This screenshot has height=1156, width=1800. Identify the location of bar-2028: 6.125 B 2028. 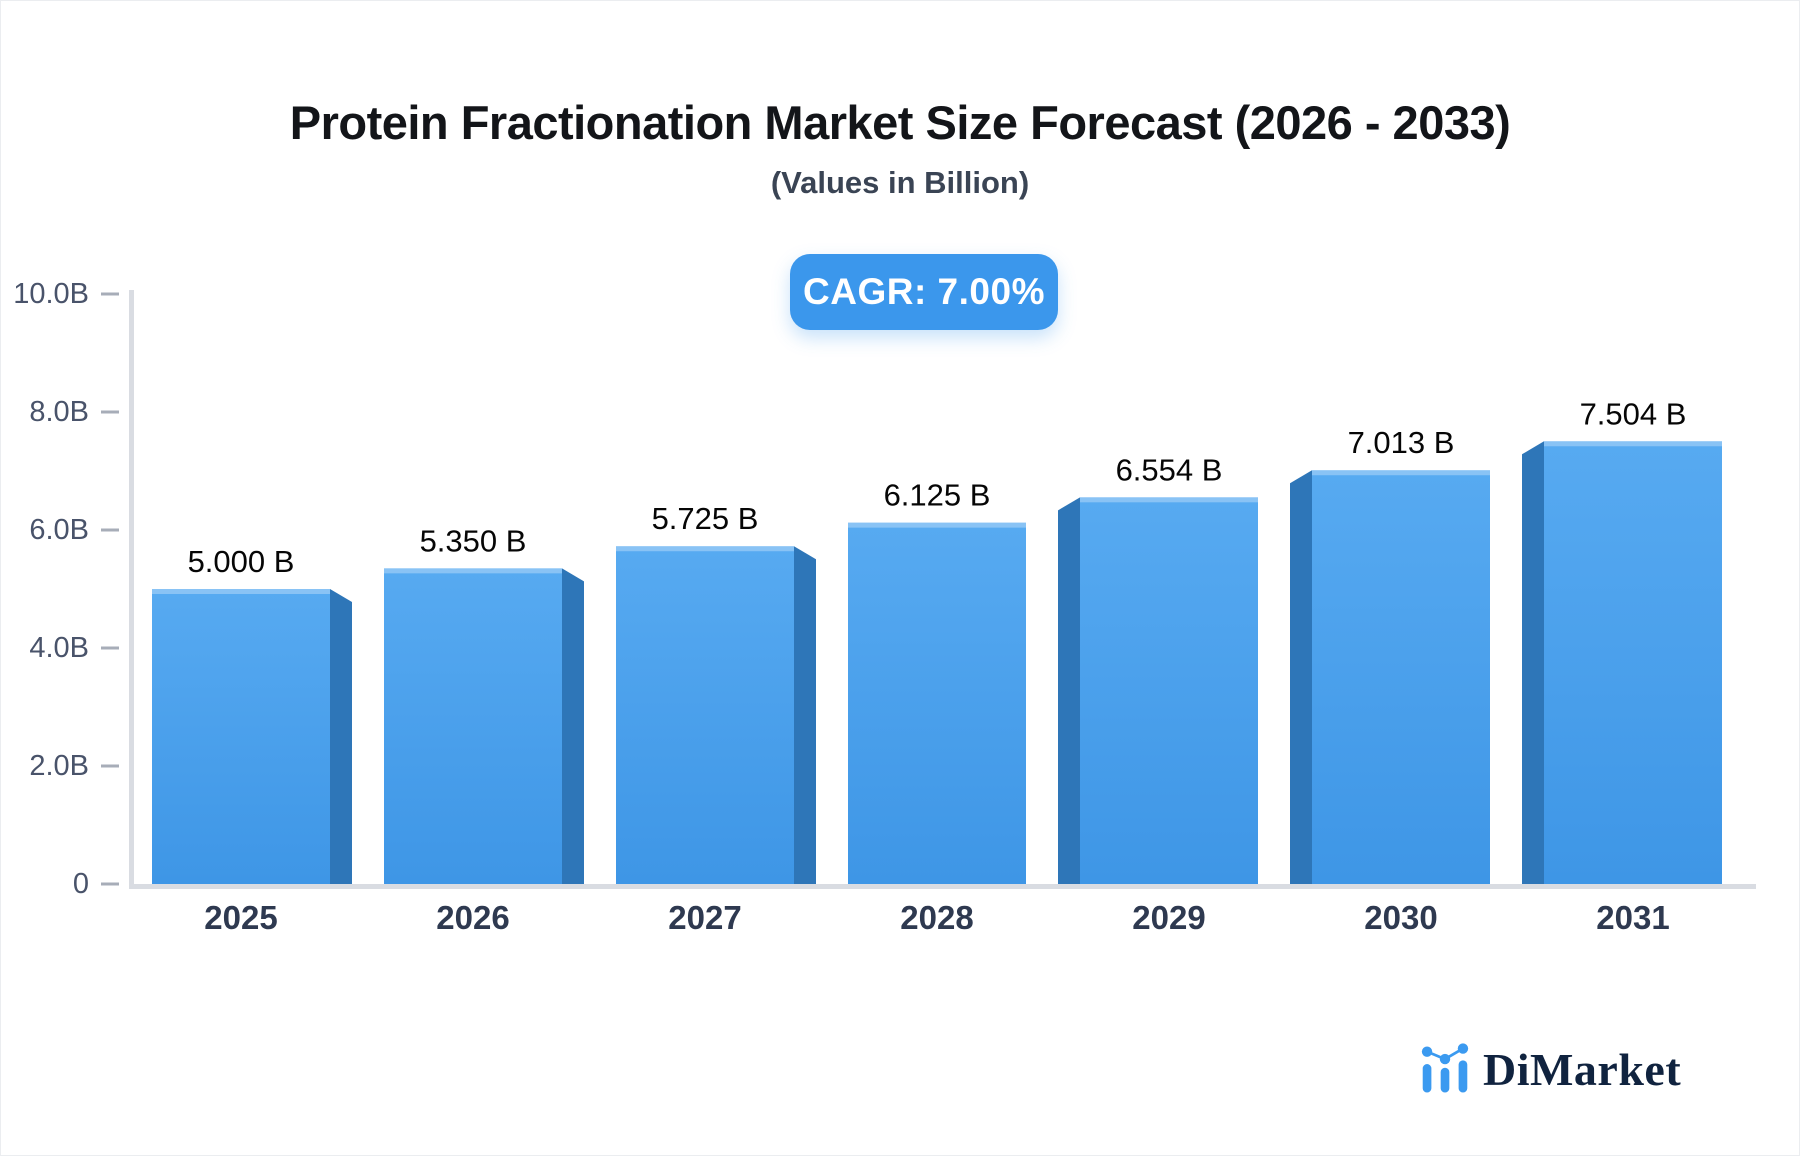
(937, 707).